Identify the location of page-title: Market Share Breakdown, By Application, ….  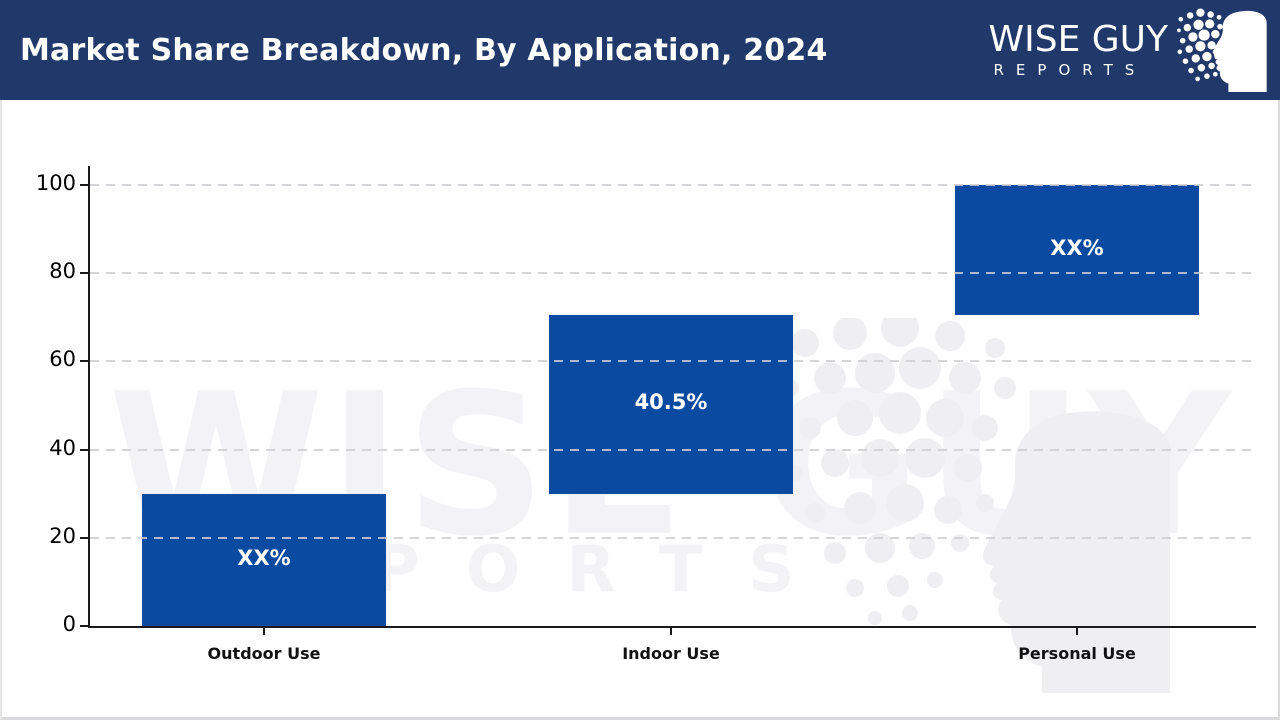
(424, 50).